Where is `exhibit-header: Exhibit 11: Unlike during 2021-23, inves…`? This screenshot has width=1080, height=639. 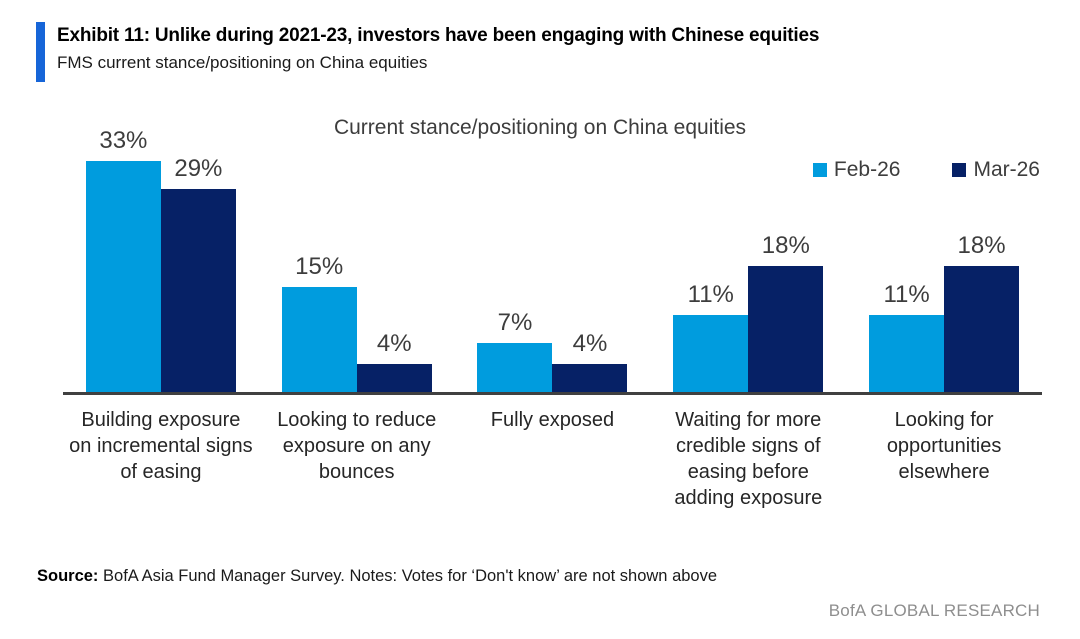 exhibit-header: Exhibit 11: Unlike during 2021-23, inves… is located at coordinates (427, 52).